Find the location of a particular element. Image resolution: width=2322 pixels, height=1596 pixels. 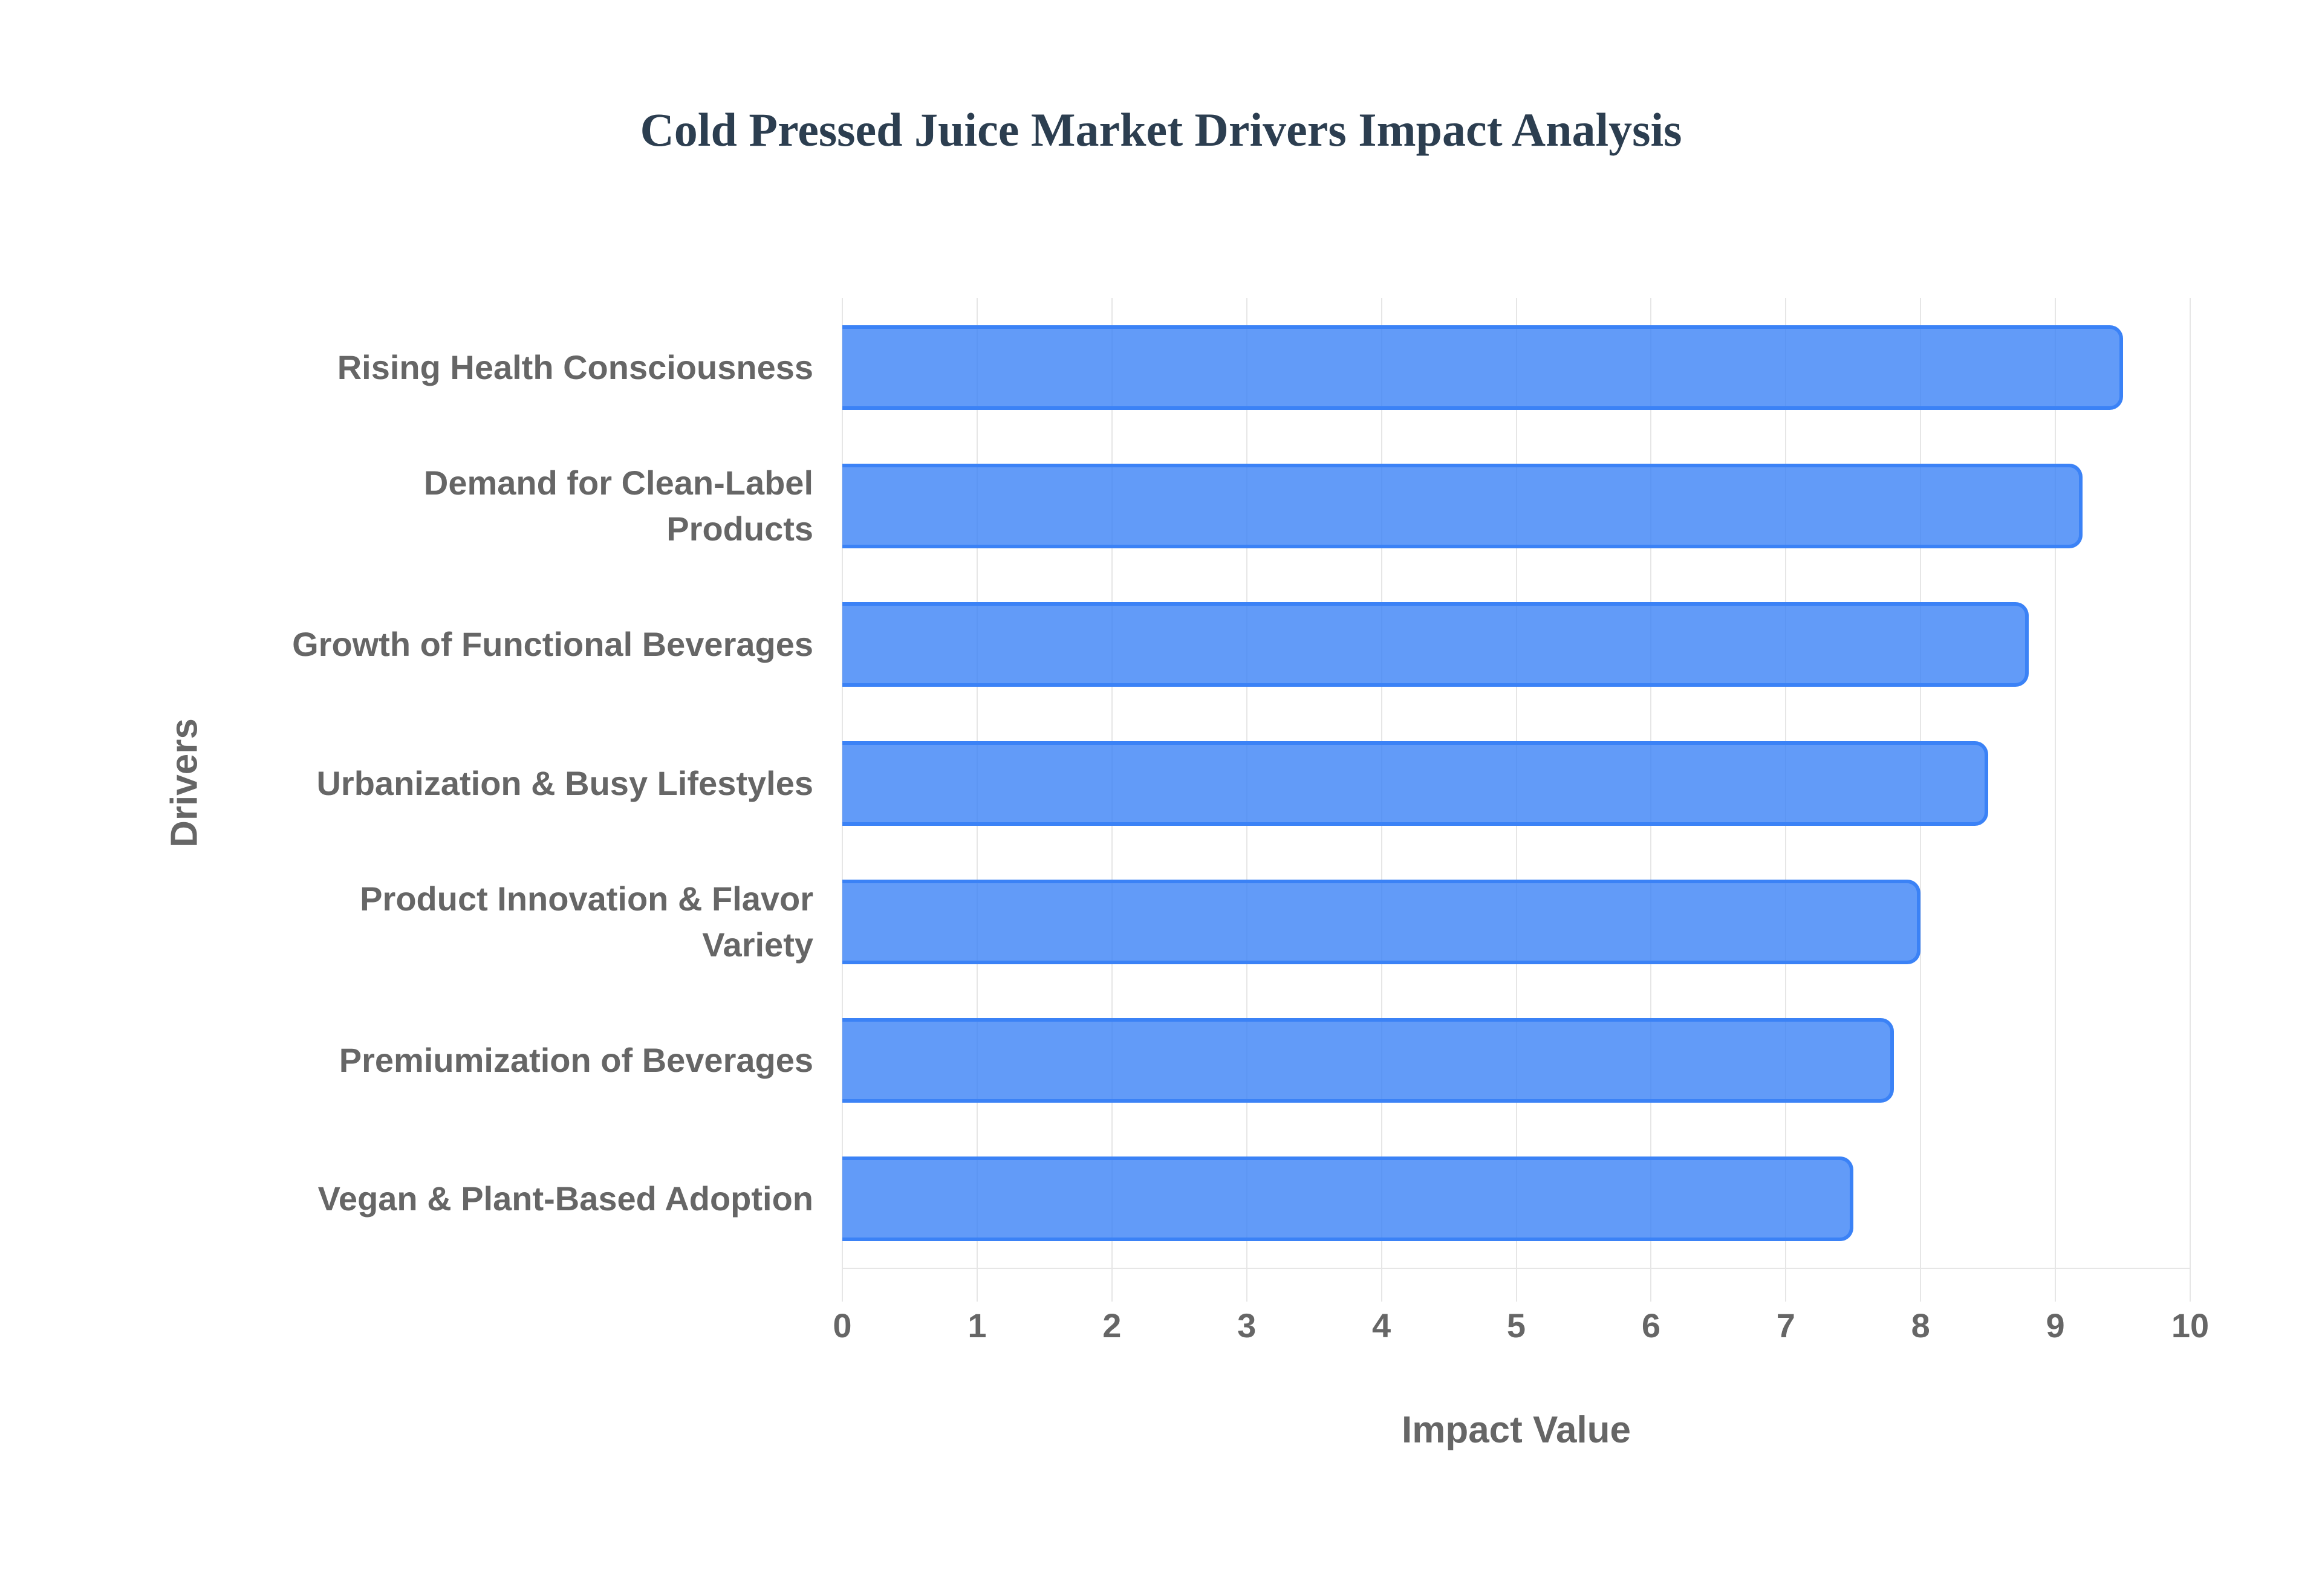

x-tick-label: 5 is located at coordinates (1516, 1325).